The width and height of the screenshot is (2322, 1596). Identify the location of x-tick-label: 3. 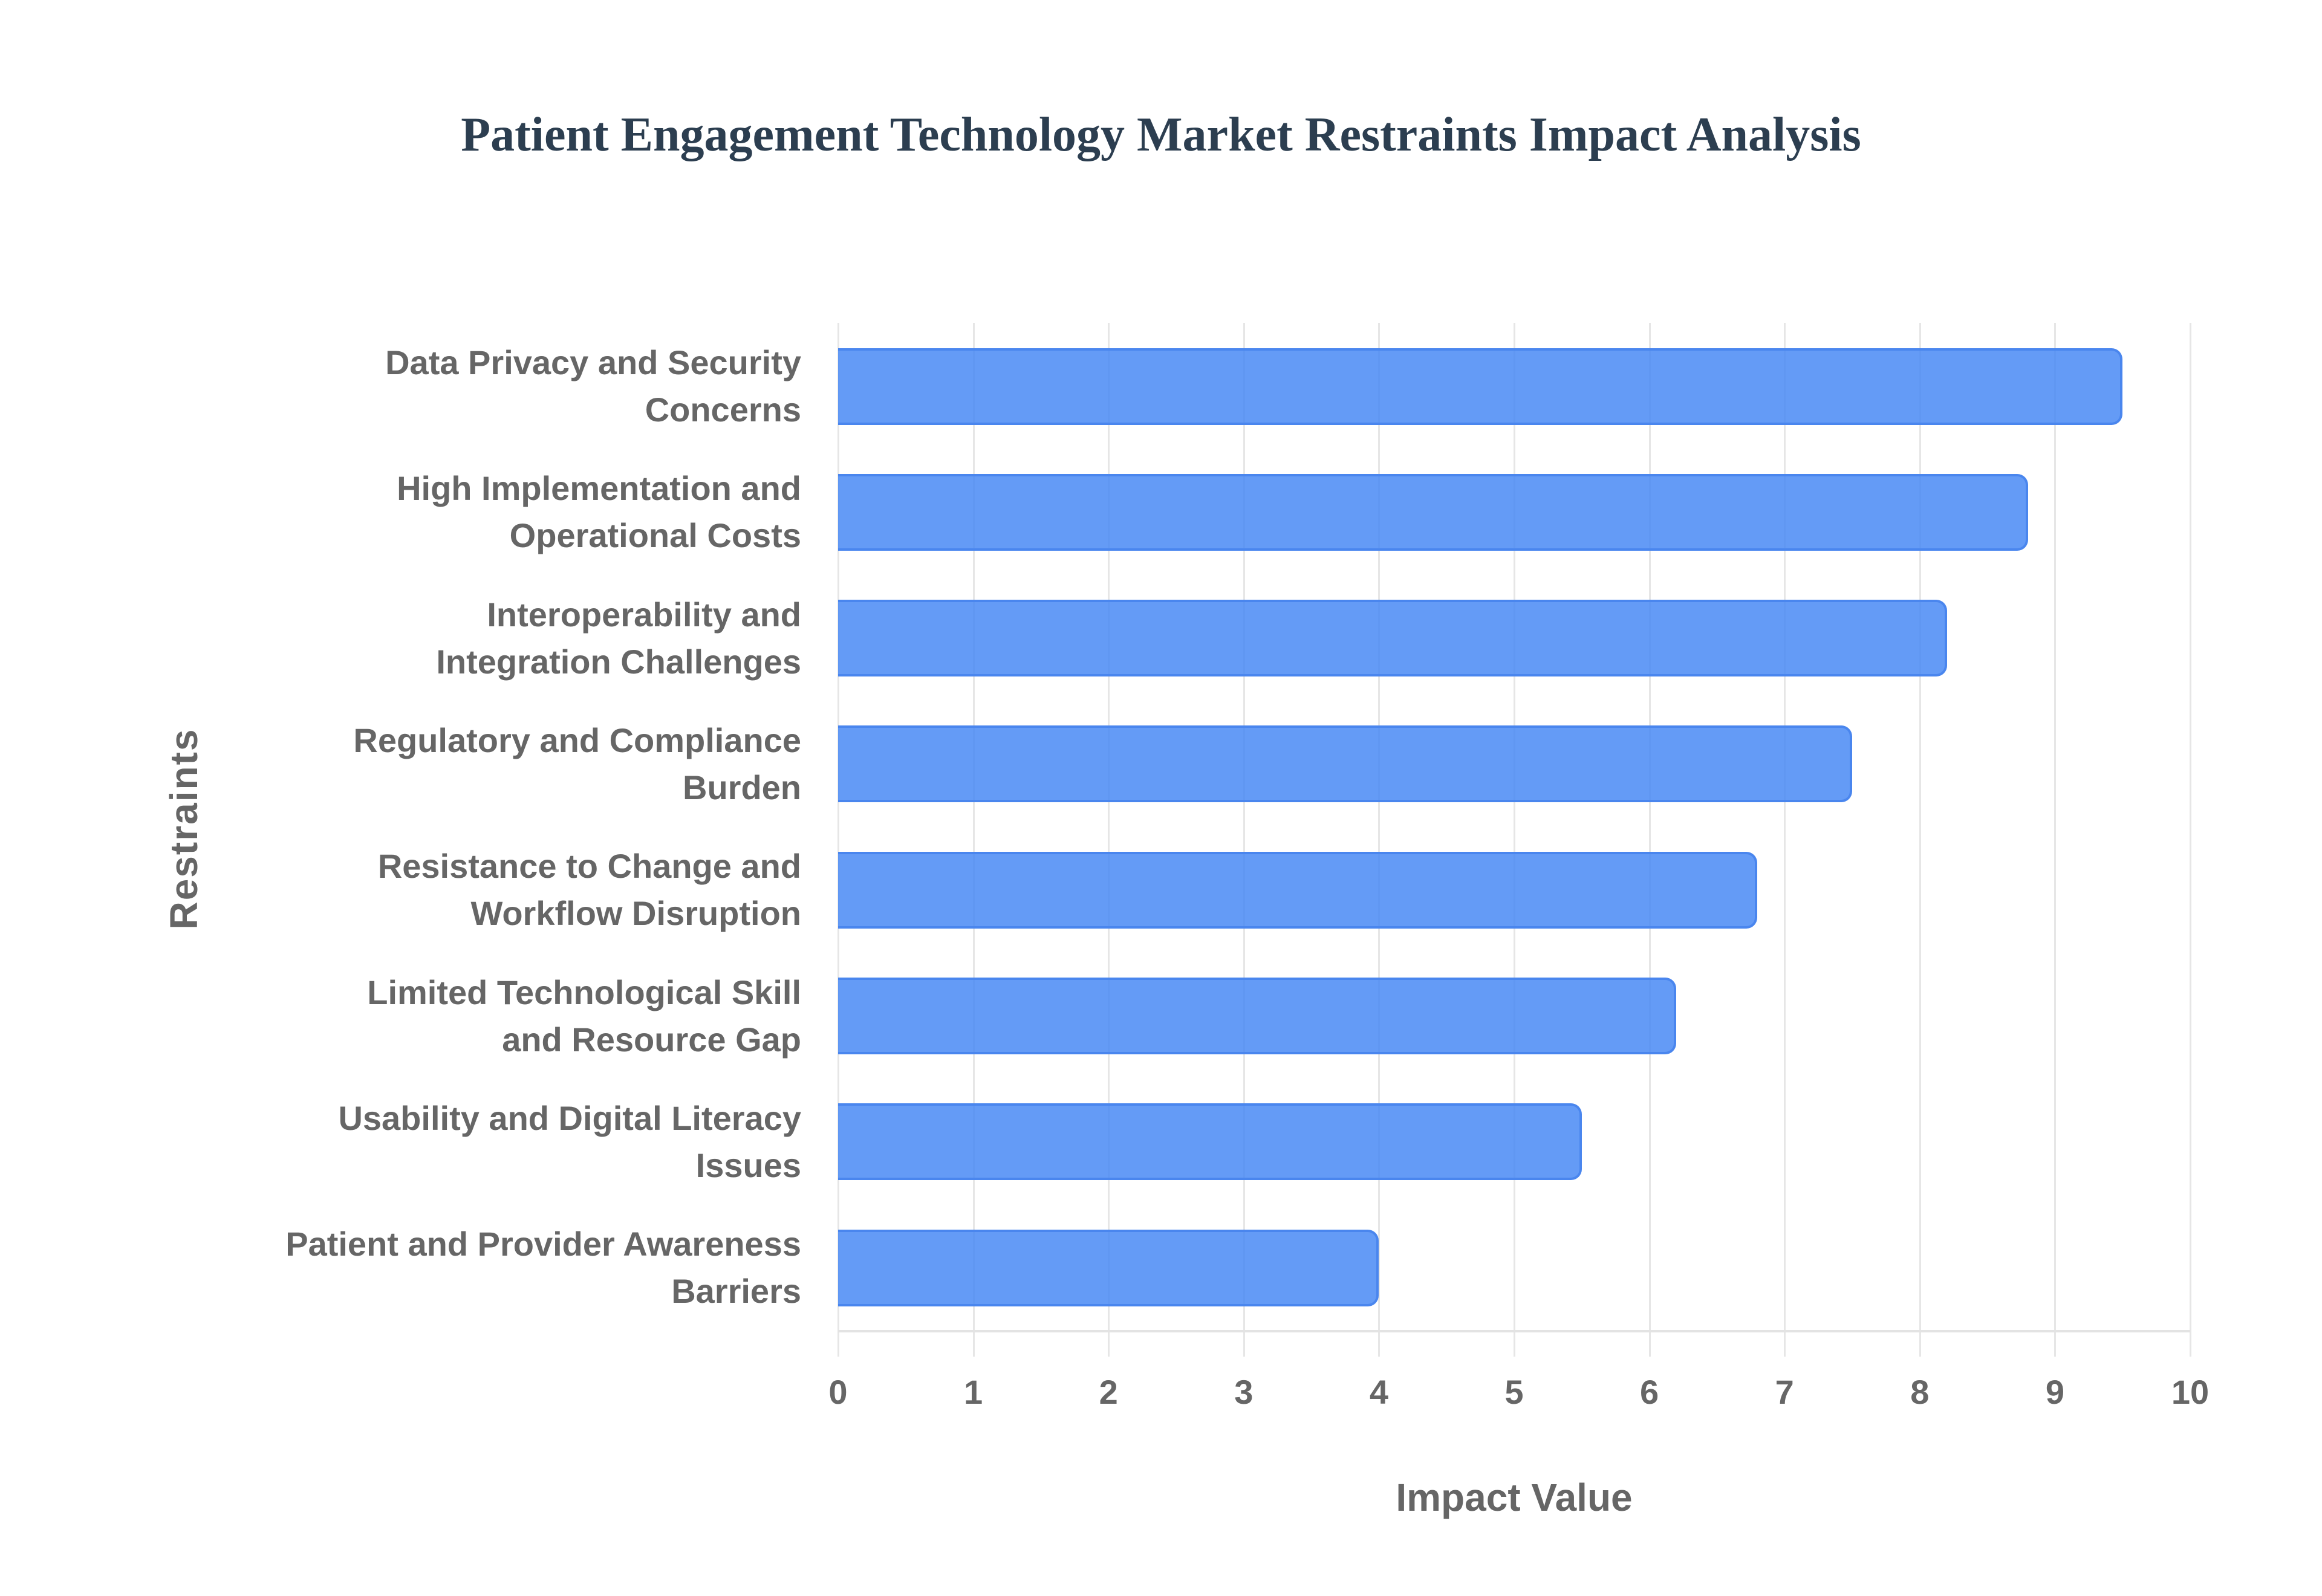
(1244, 1392).